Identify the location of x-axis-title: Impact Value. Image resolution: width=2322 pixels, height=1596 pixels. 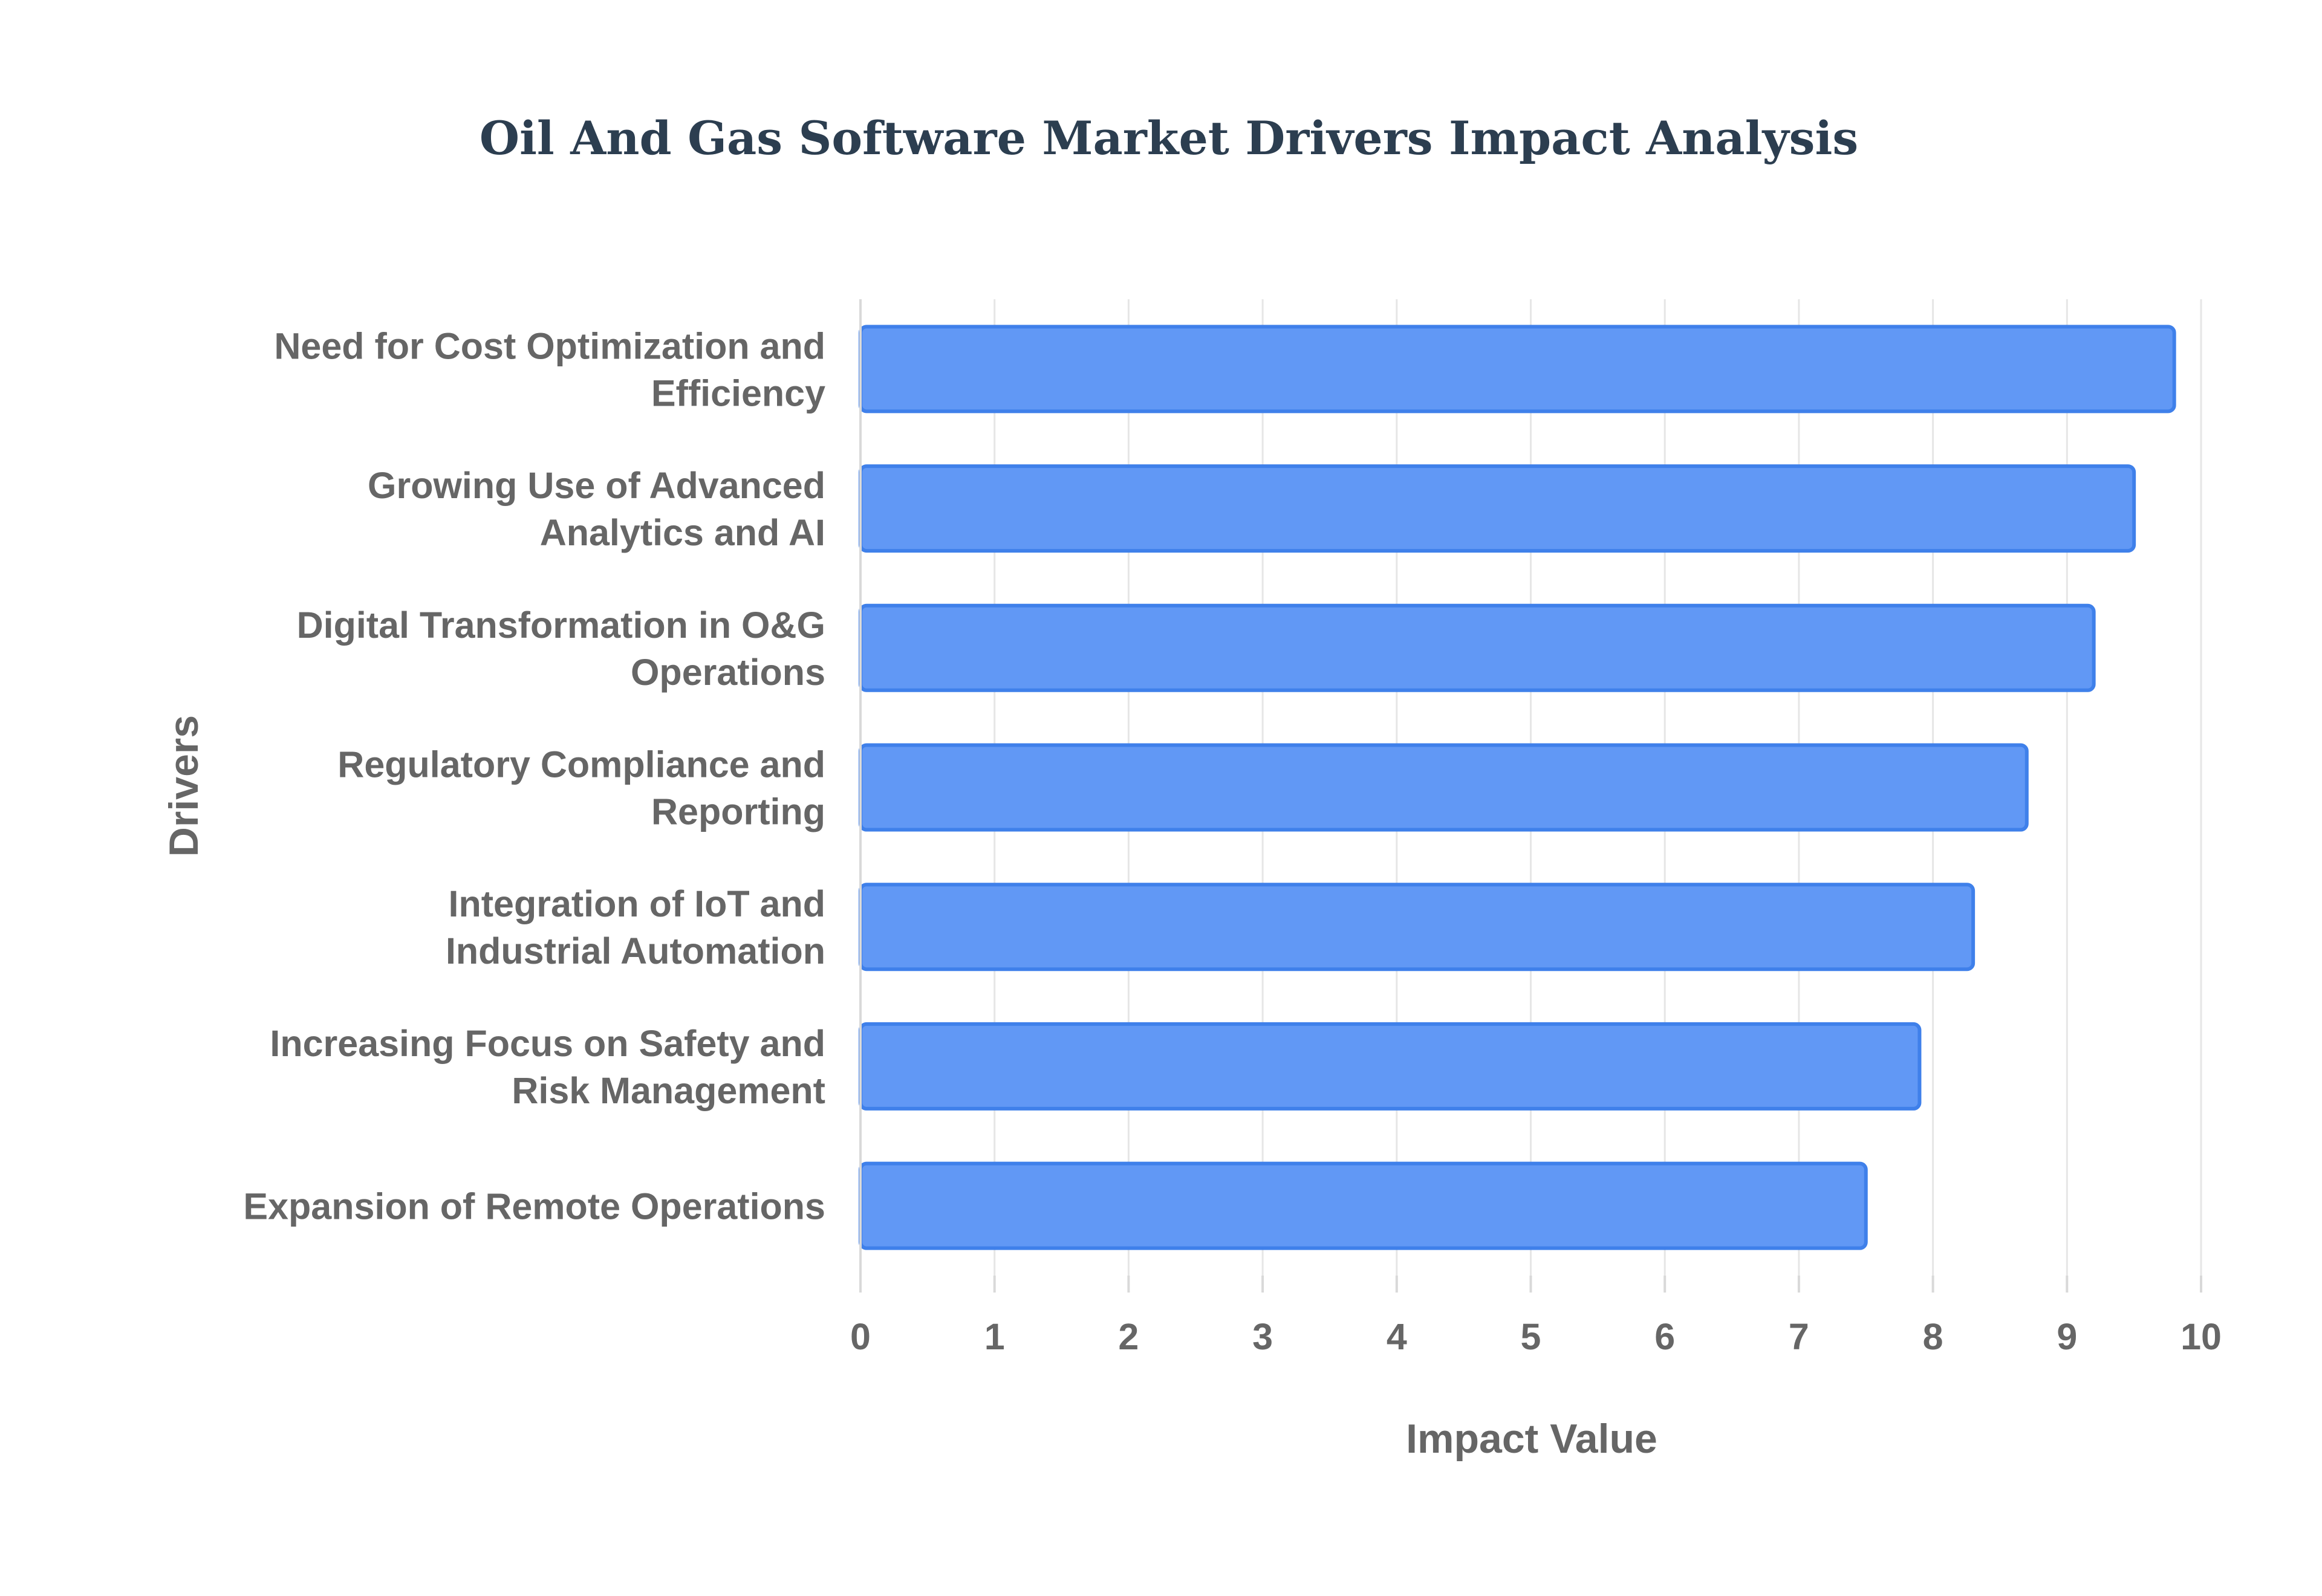
(1531, 1439).